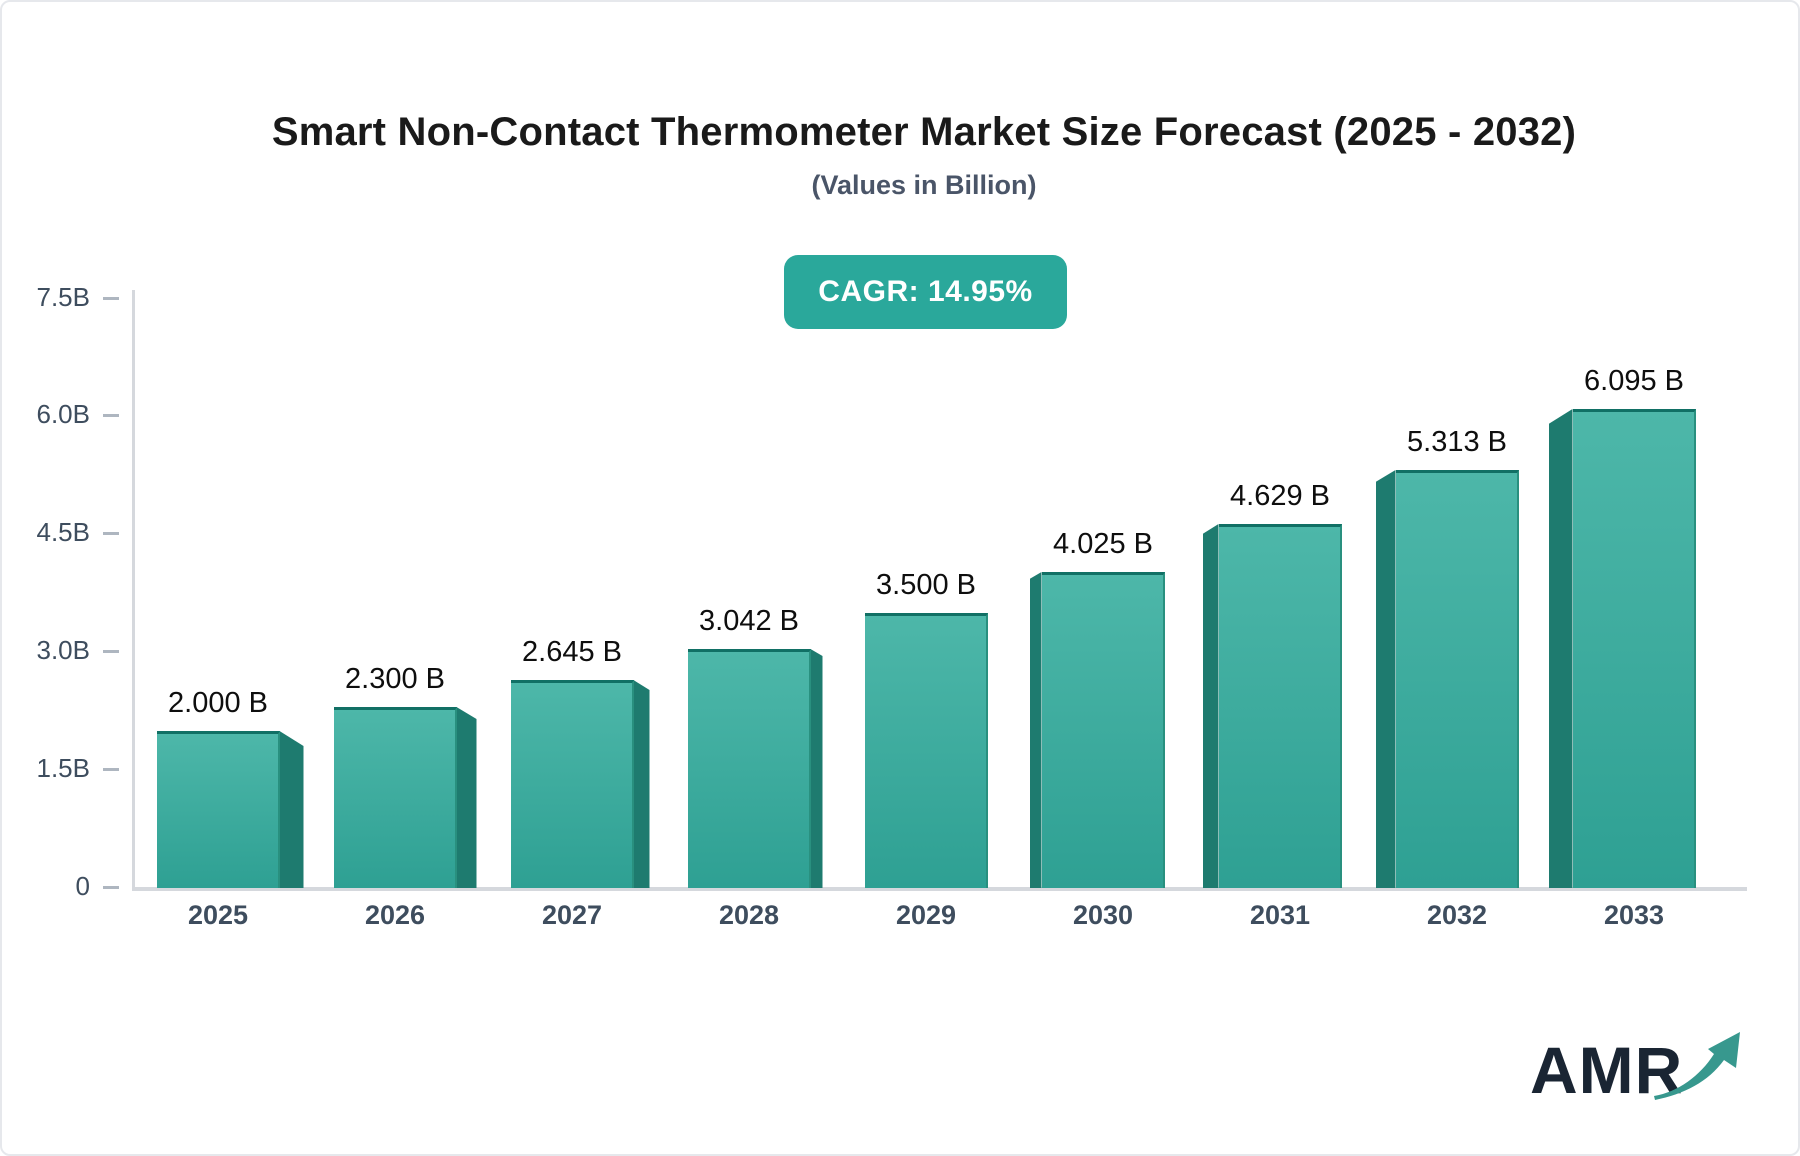 This screenshot has height=1156, width=1800. What do you see at coordinates (1607, 1070) in the screenshot?
I see `amr-logo-text: AMR` at bounding box center [1607, 1070].